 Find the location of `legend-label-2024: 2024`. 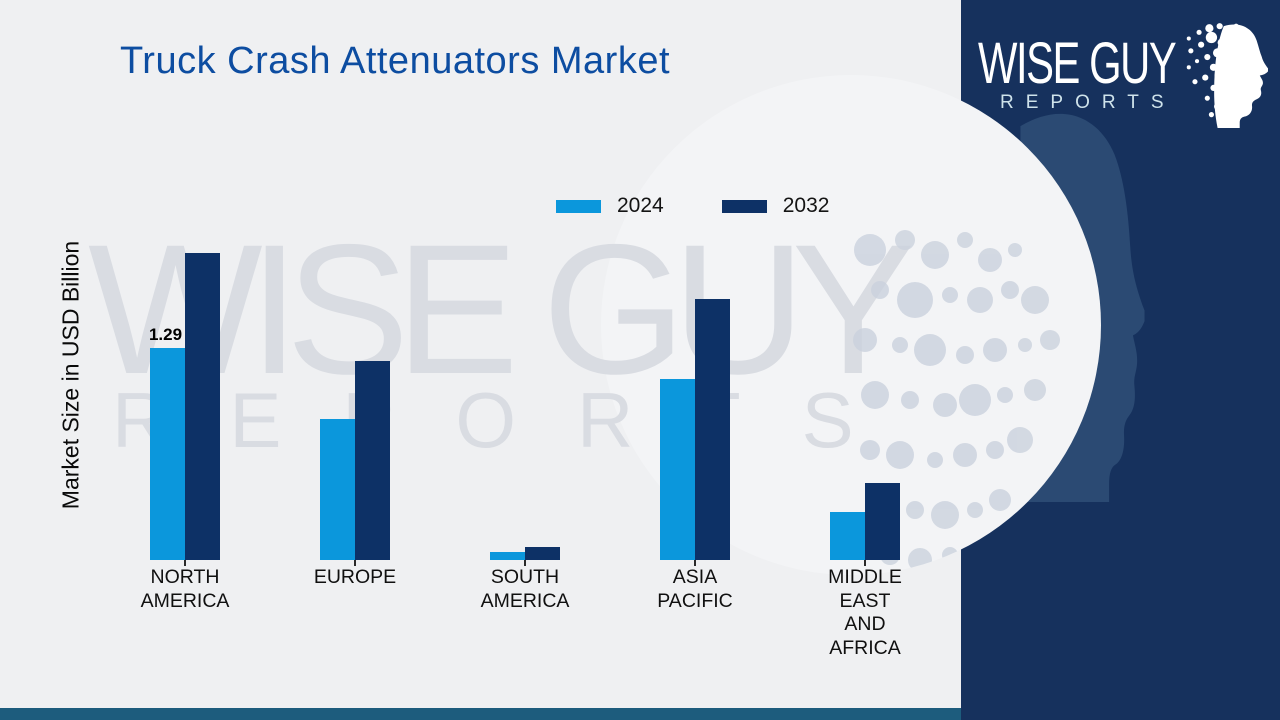

legend-label-2024: 2024 is located at coordinates (640, 205).